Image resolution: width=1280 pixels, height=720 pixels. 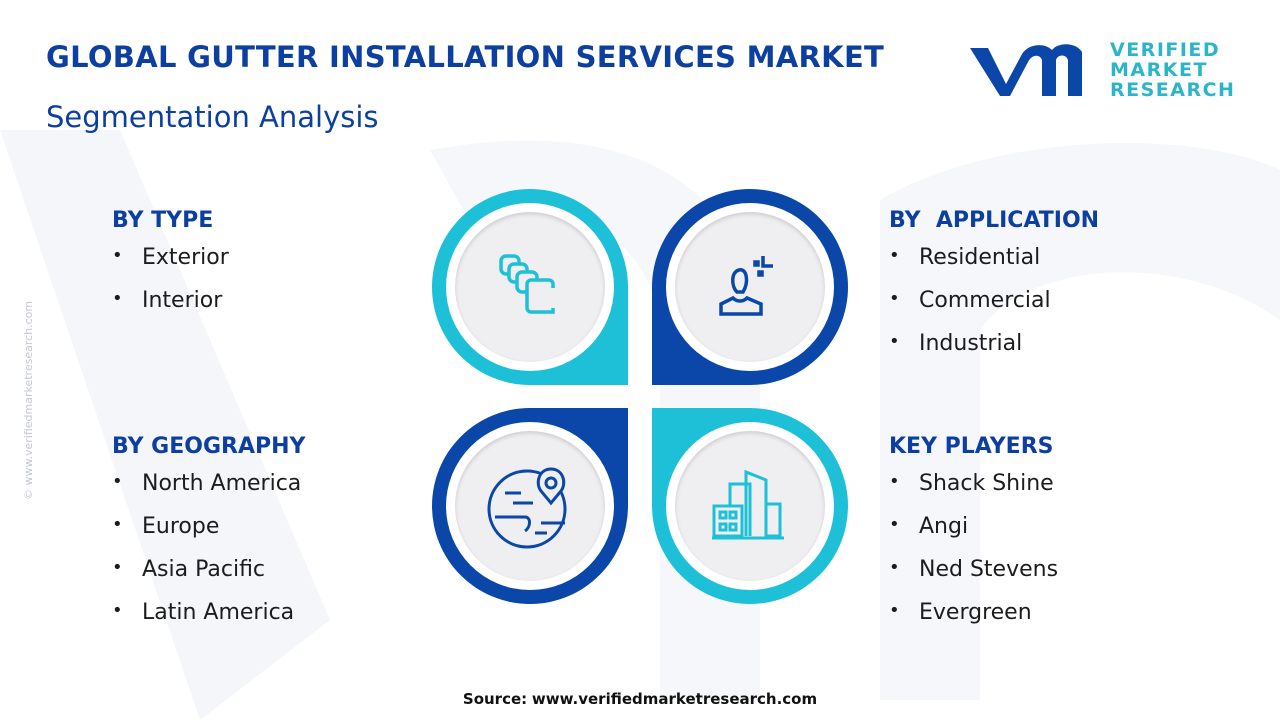 I want to click on list-item: • Commercial, so click(x=970, y=300).